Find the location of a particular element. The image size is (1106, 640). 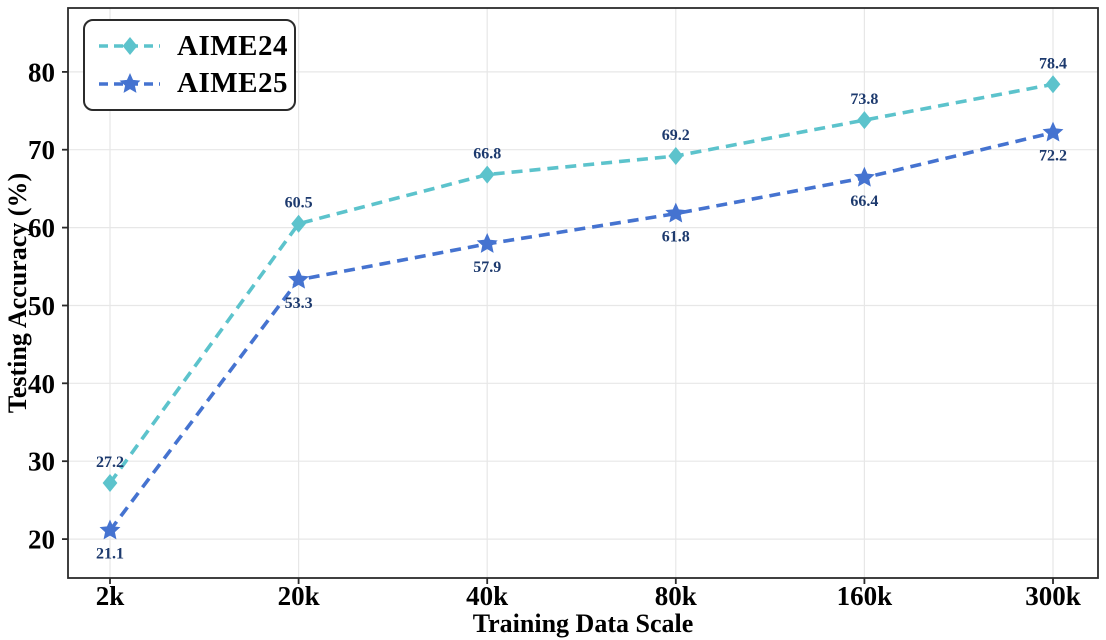

data-label-aime25: 57.9 is located at coordinates (487, 267).